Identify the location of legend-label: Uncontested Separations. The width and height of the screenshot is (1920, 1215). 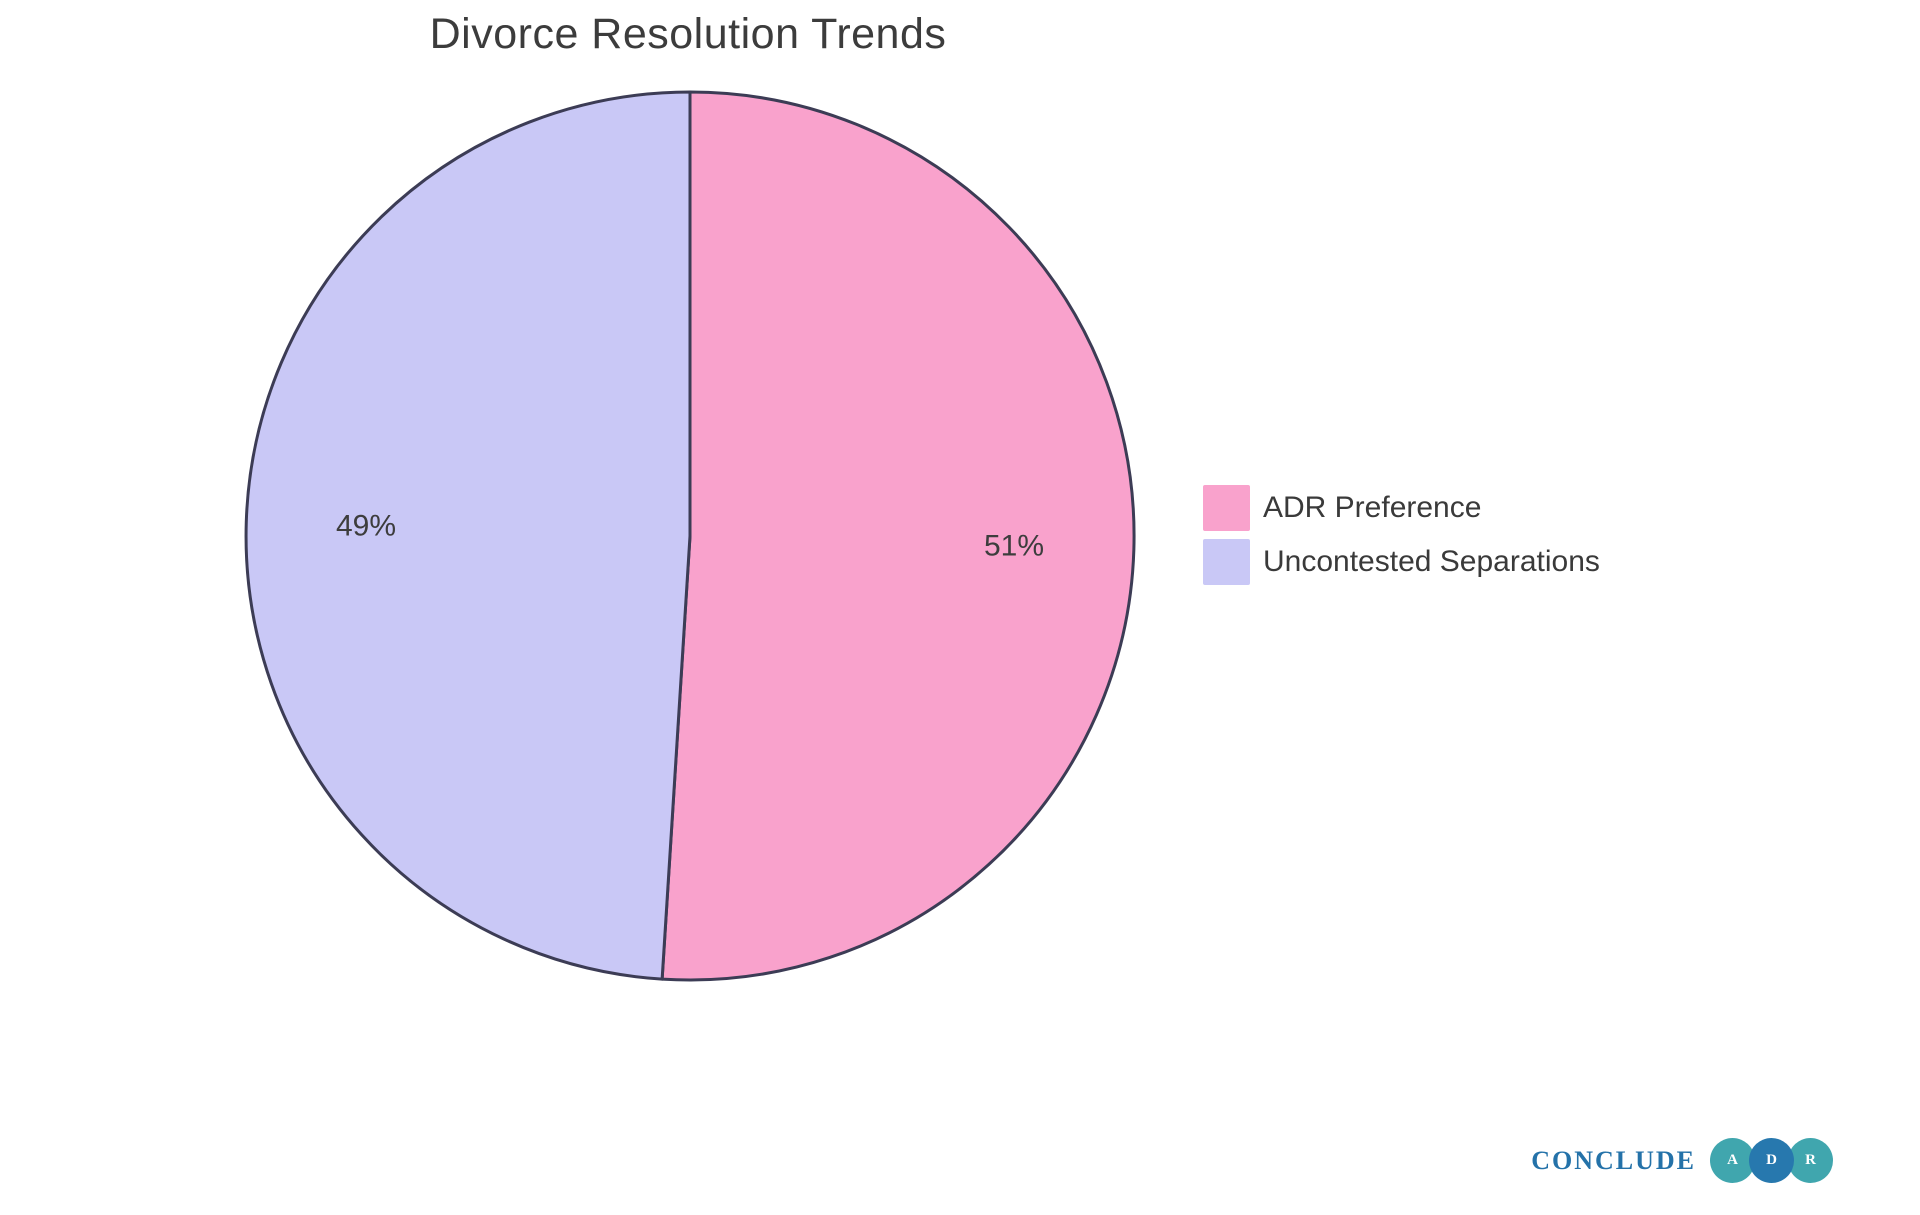
(1431, 561).